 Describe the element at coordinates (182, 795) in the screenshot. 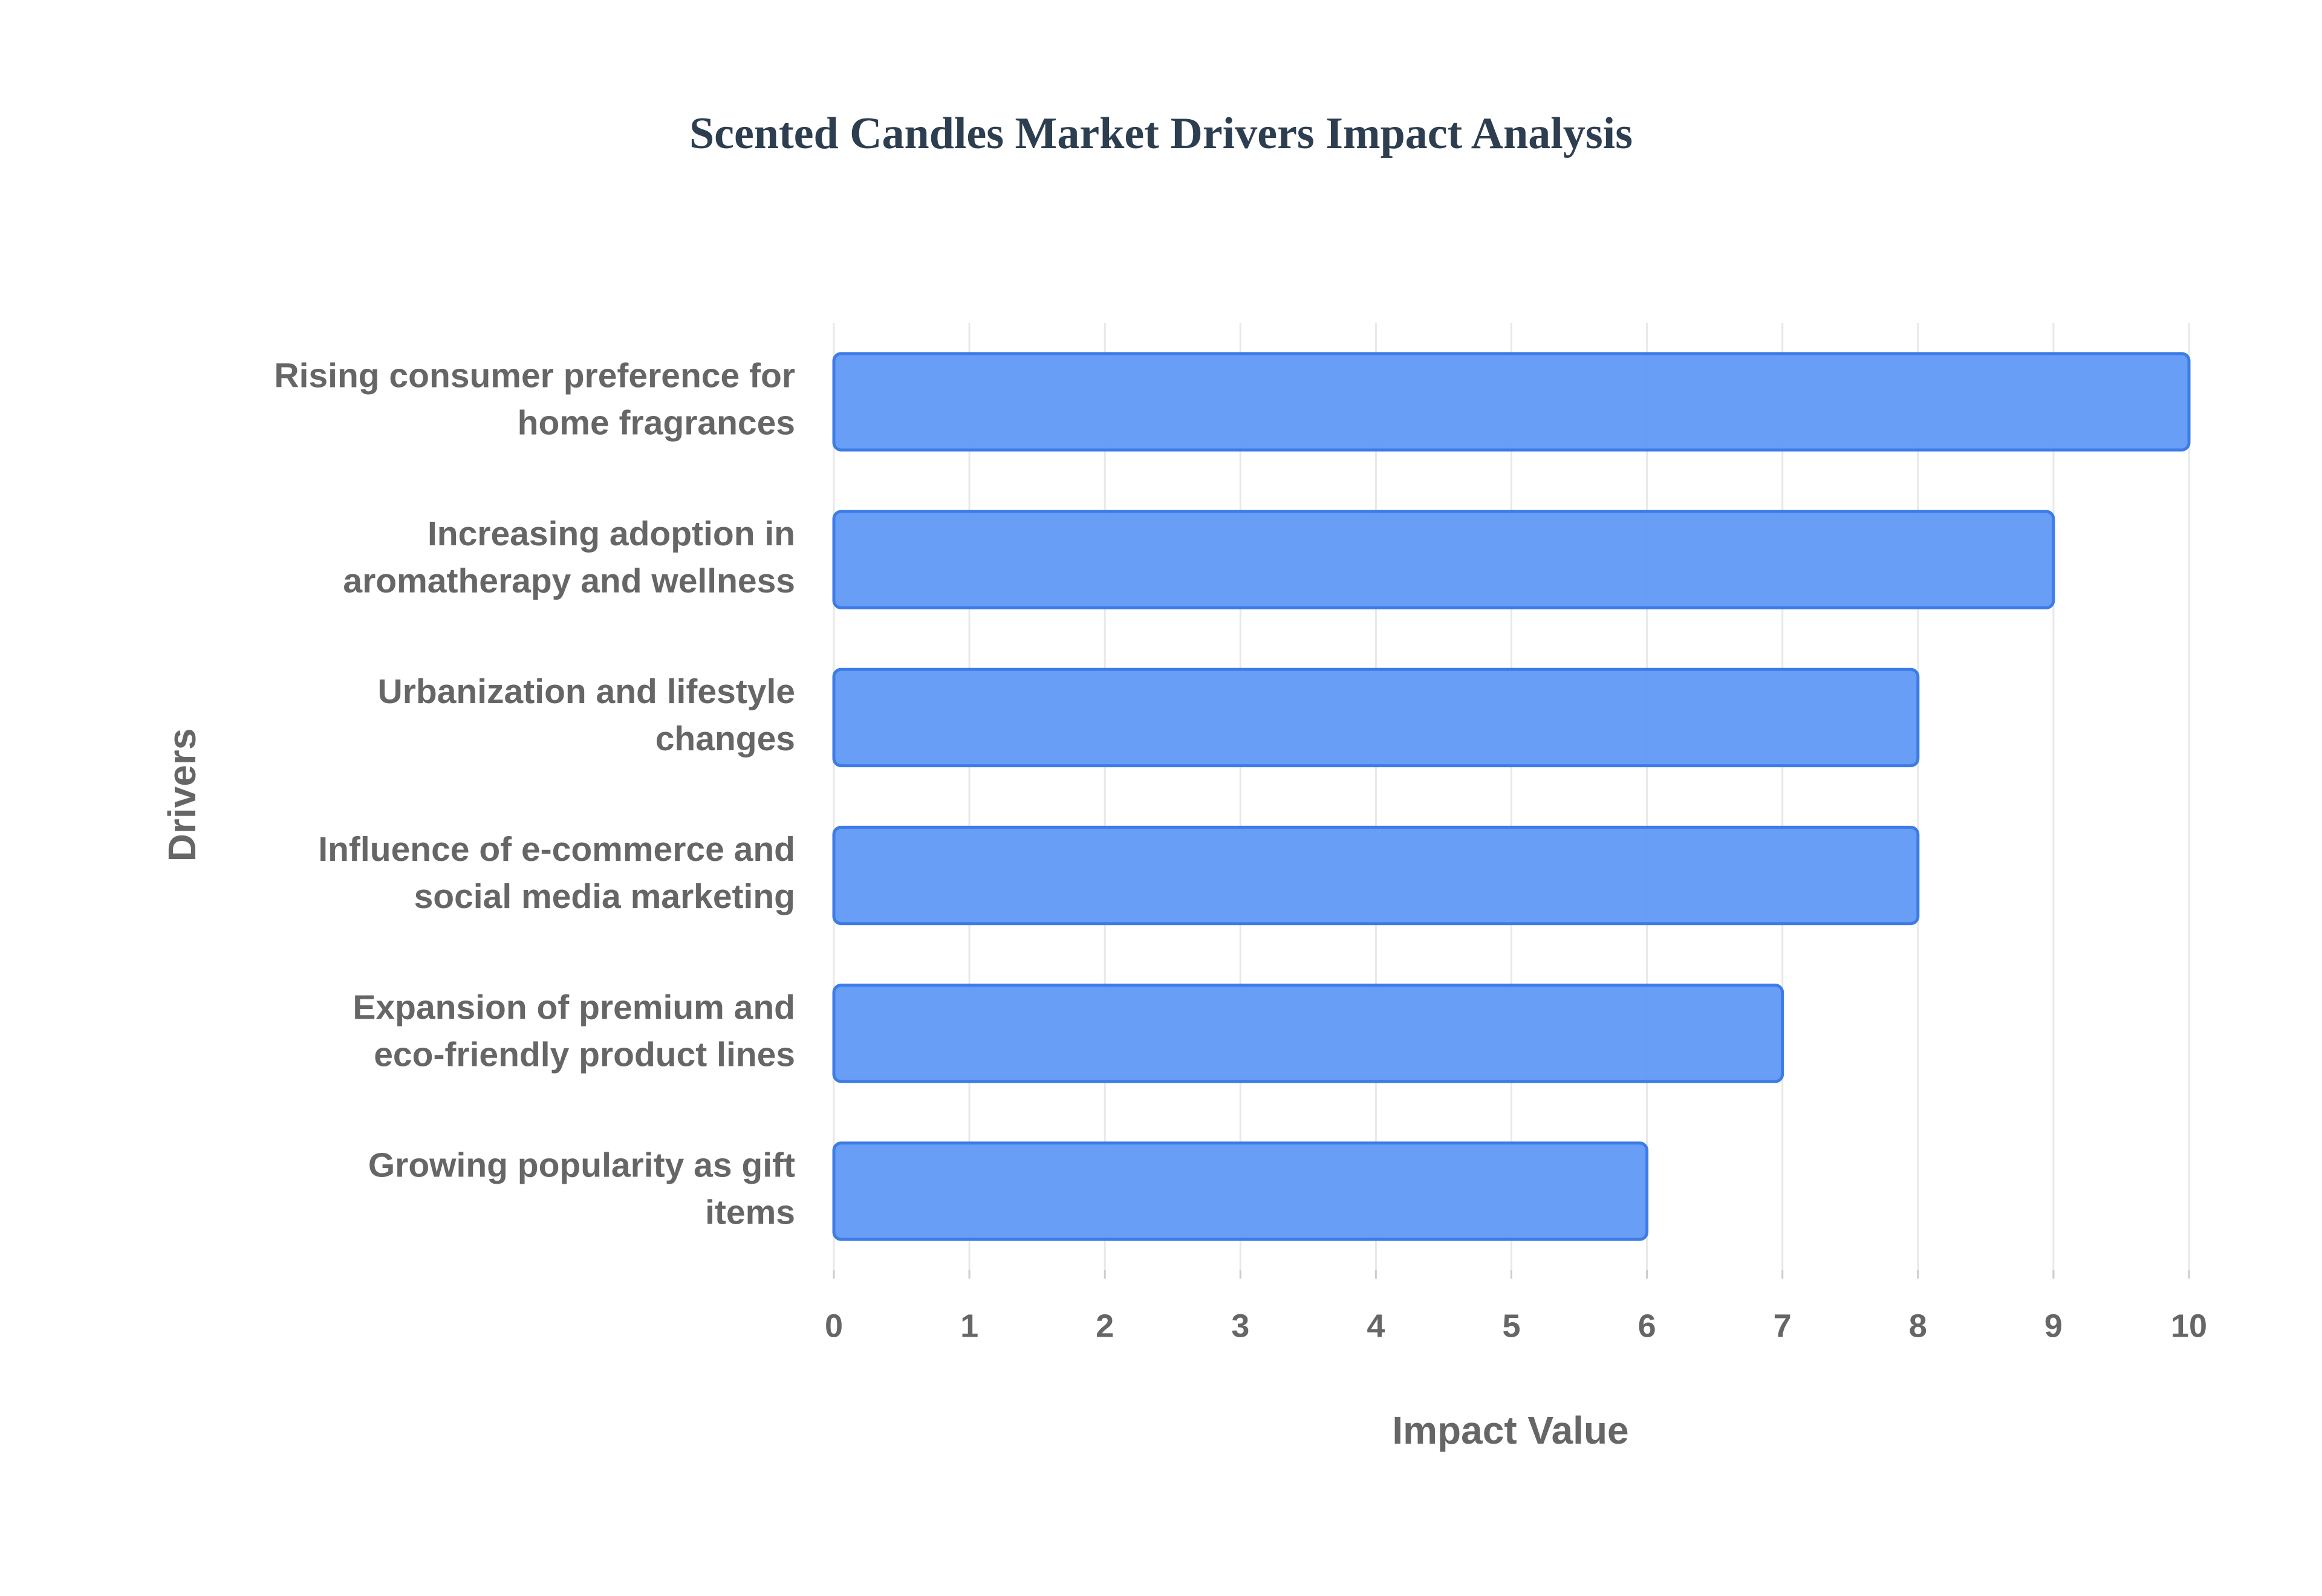

I see `y-axis-title: Drivers` at that location.